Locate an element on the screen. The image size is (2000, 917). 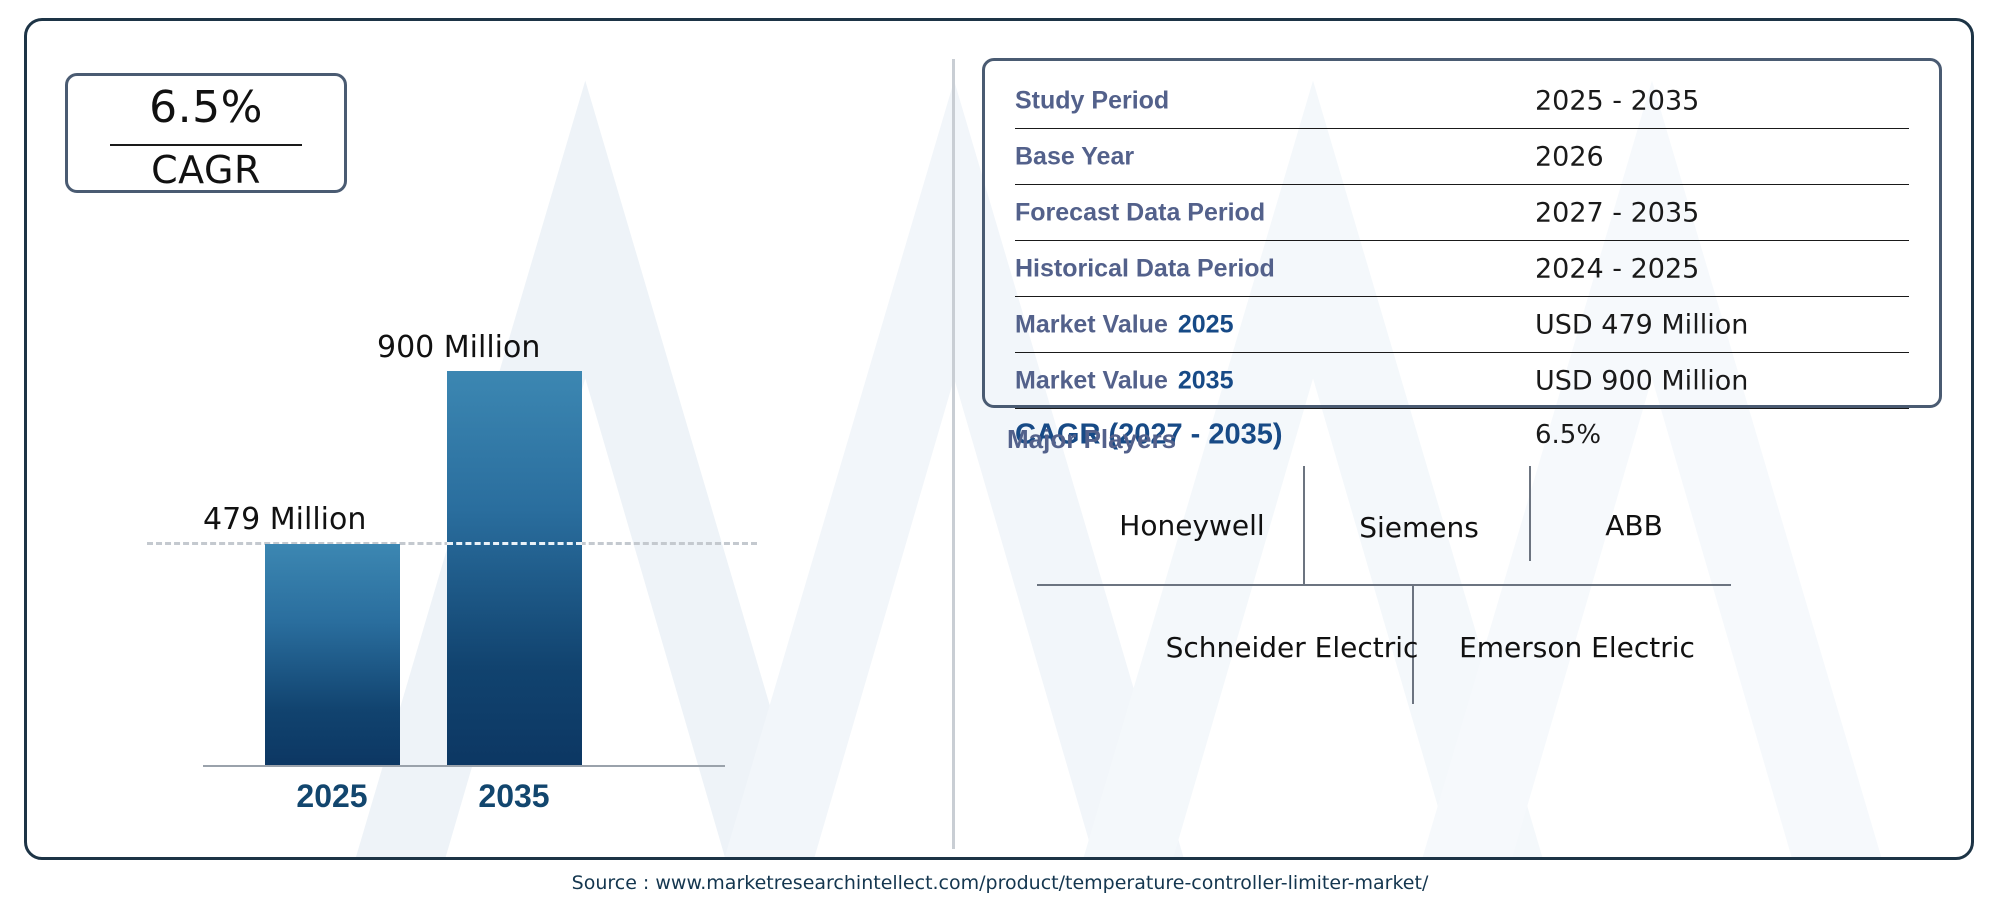
row-value: 2024 - 2025 is located at coordinates (1617, 269).